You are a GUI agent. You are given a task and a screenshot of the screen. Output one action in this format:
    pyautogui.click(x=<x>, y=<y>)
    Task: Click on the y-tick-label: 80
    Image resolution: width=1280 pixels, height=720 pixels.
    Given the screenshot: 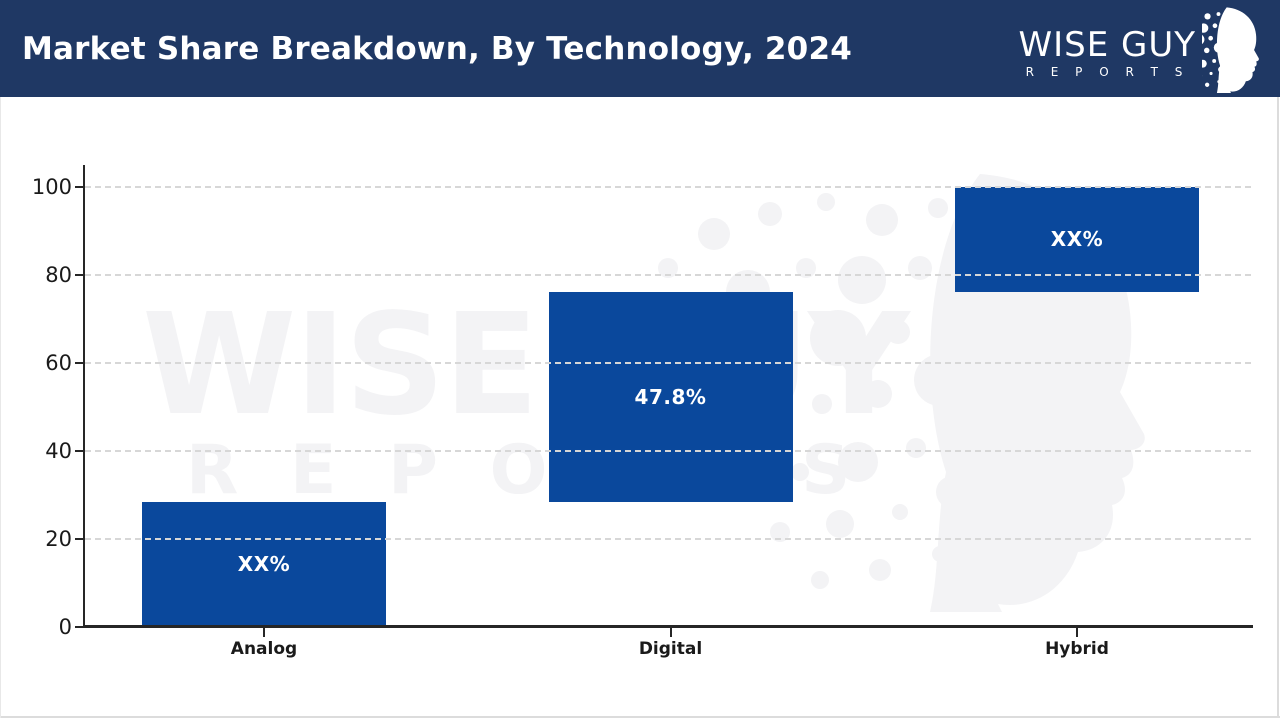 What is the action you would take?
    pyautogui.click(x=58, y=274)
    